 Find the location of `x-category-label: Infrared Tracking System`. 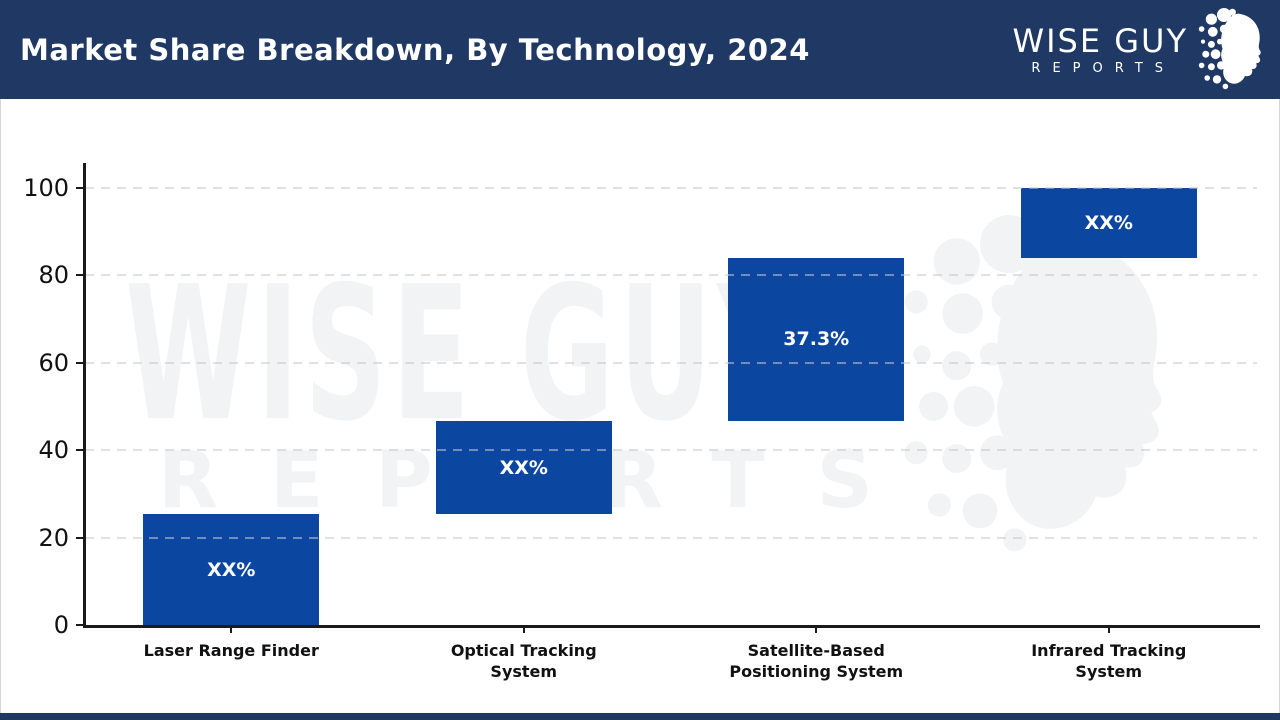

x-category-label: Infrared Tracking System is located at coordinates (1109, 661).